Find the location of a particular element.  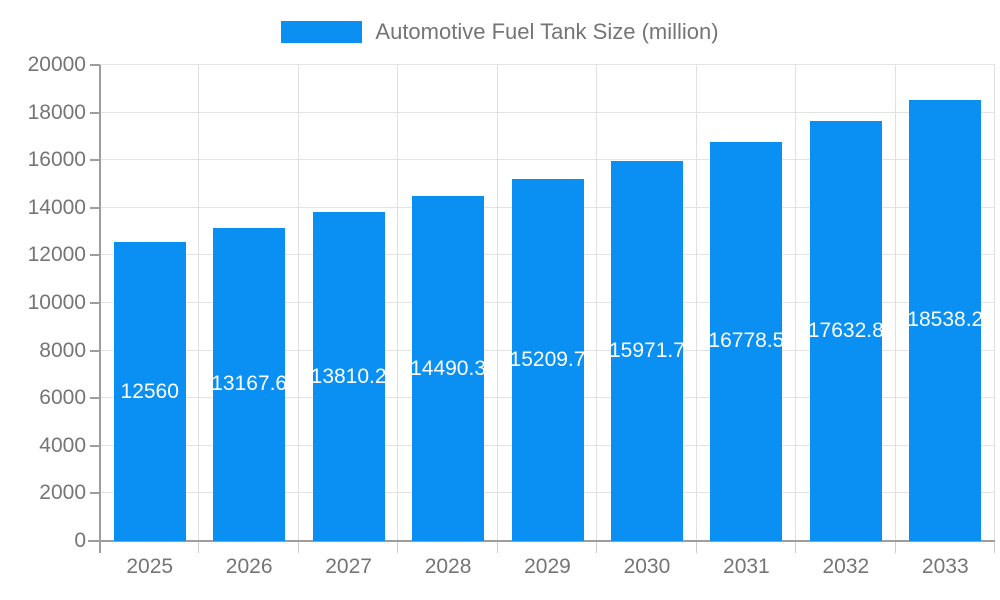

bar: 15971.7 is located at coordinates (646, 350).